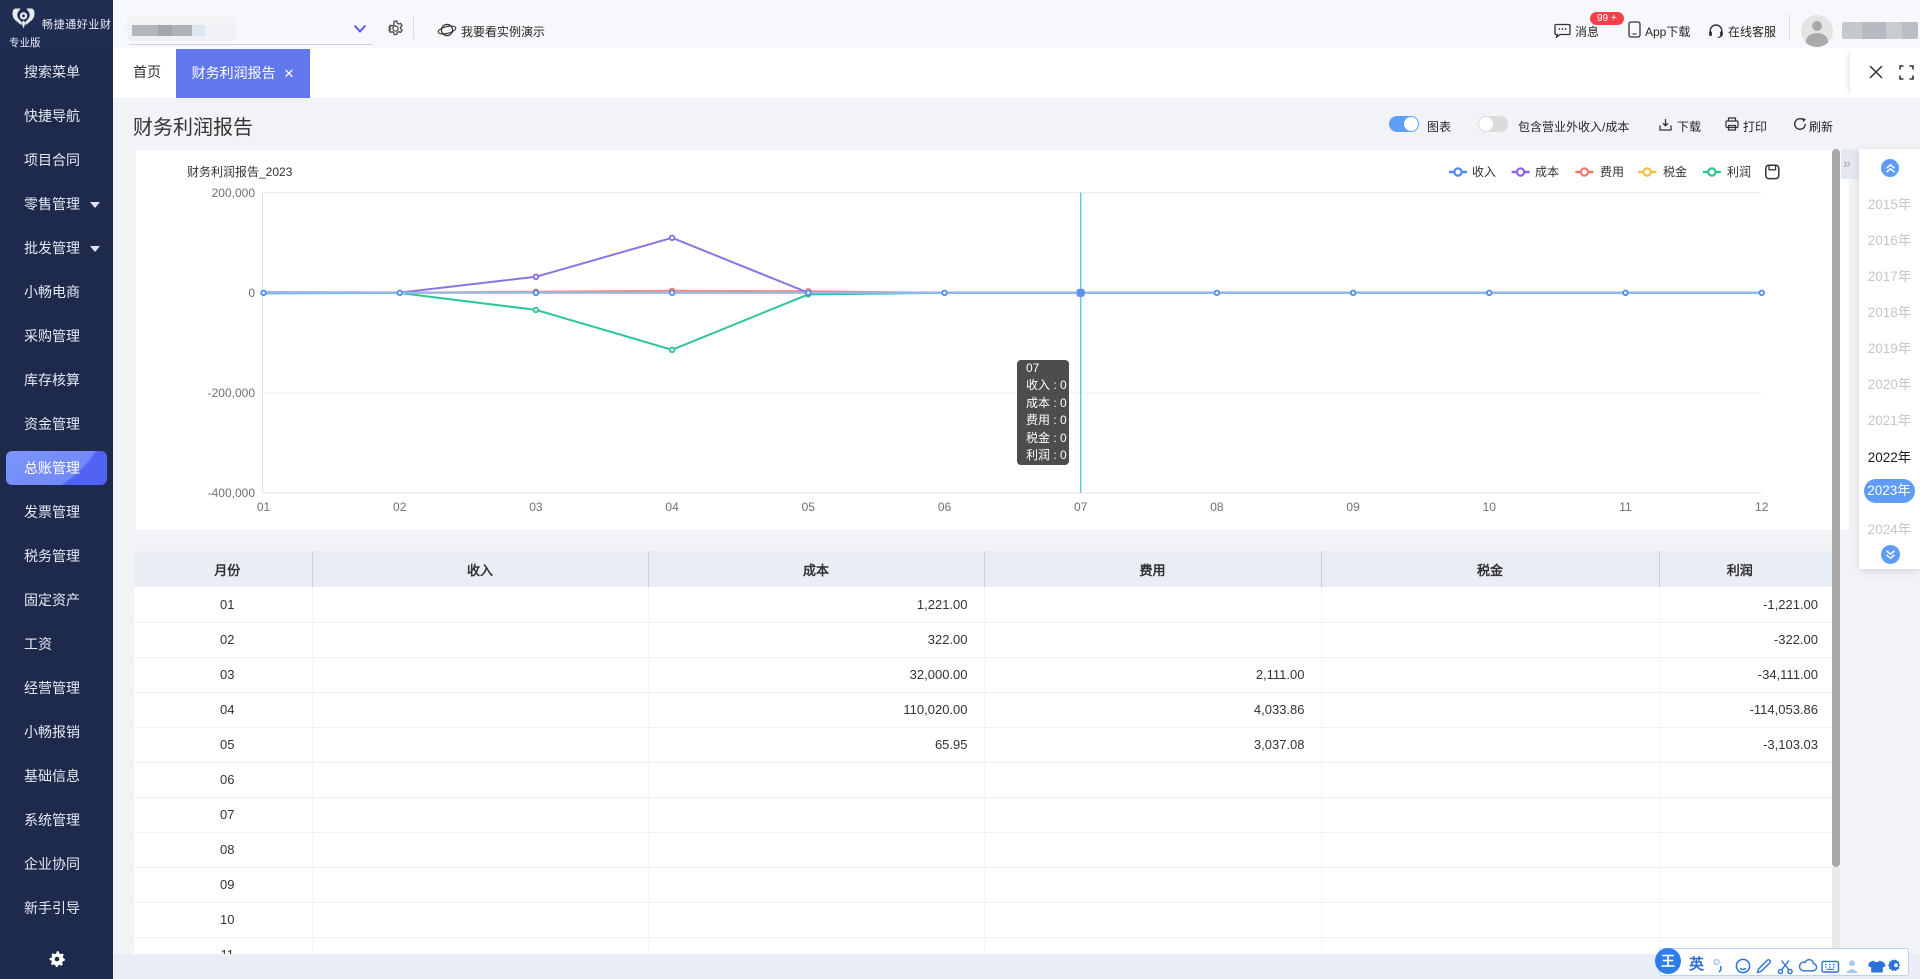  Describe the element at coordinates (1217, 507) in the screenshot. I see `svg-text: 08` at that location.